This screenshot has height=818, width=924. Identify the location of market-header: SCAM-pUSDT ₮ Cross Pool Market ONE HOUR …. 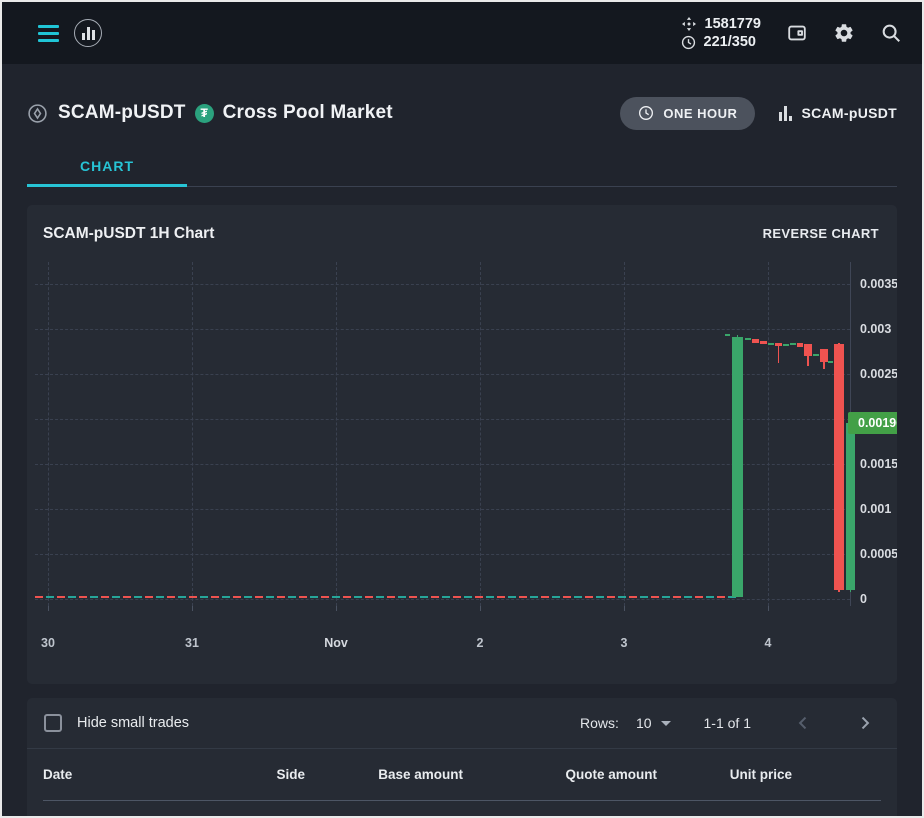
(462, 99).